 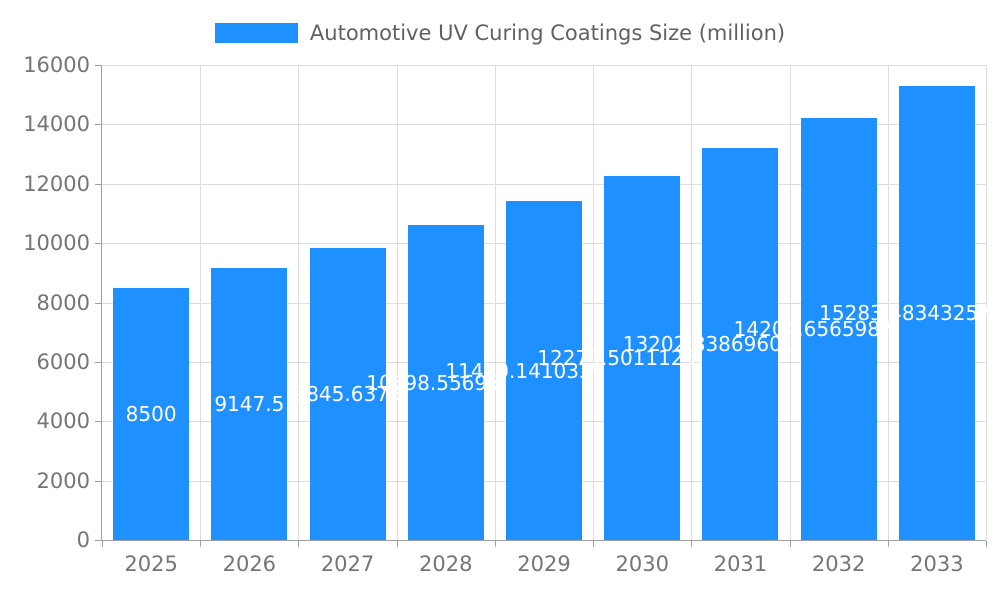 I want to click on bar-2028: 10598.5569575, so click(x=445, y=382).